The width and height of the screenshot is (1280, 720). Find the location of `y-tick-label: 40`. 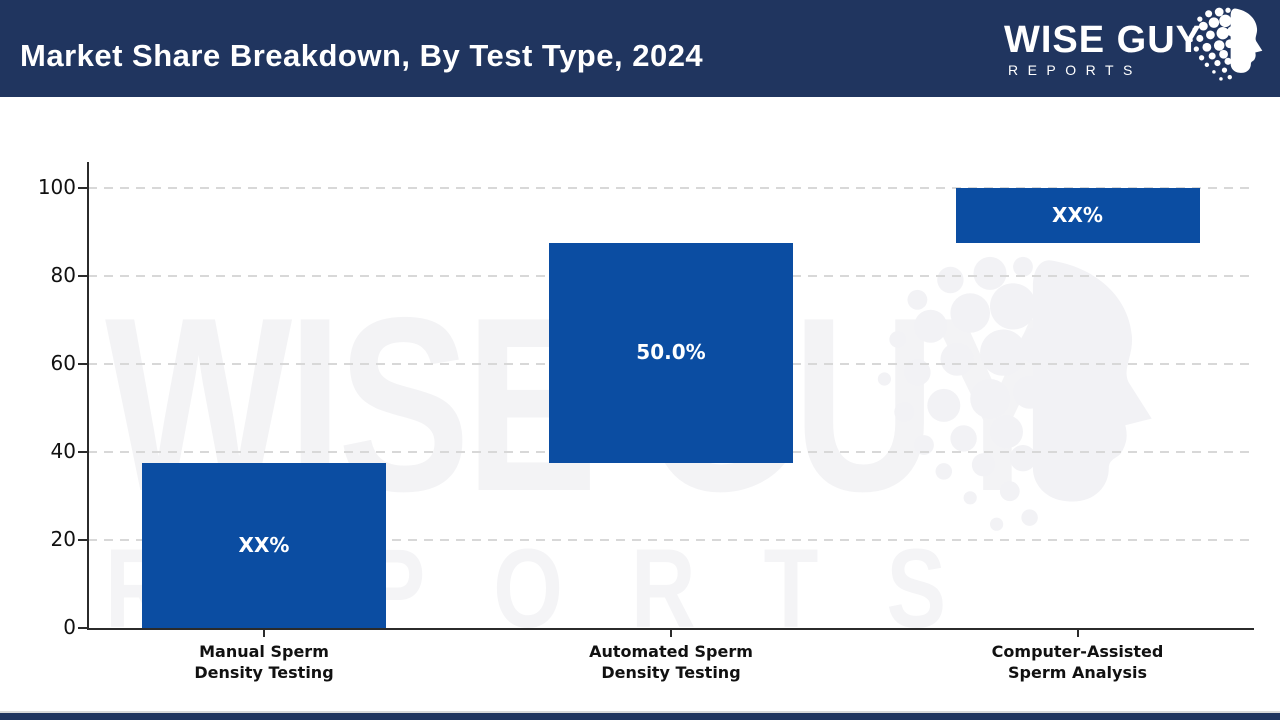

y-tick-label: 40 is located at coordinates (63, 451).